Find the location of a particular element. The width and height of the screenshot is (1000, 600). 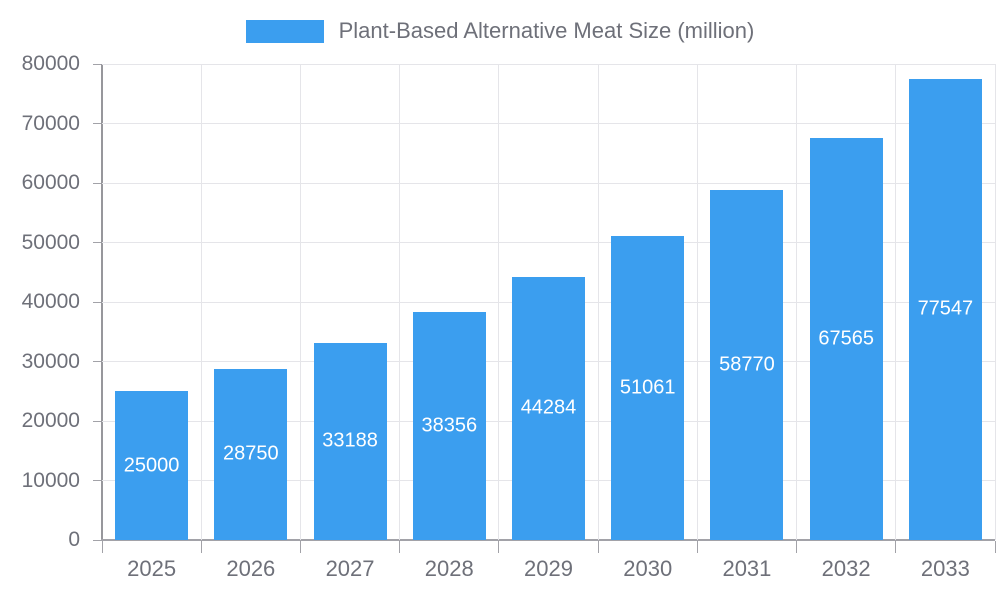

x-axis-label: 2026 is located at coordinates (251, 568).